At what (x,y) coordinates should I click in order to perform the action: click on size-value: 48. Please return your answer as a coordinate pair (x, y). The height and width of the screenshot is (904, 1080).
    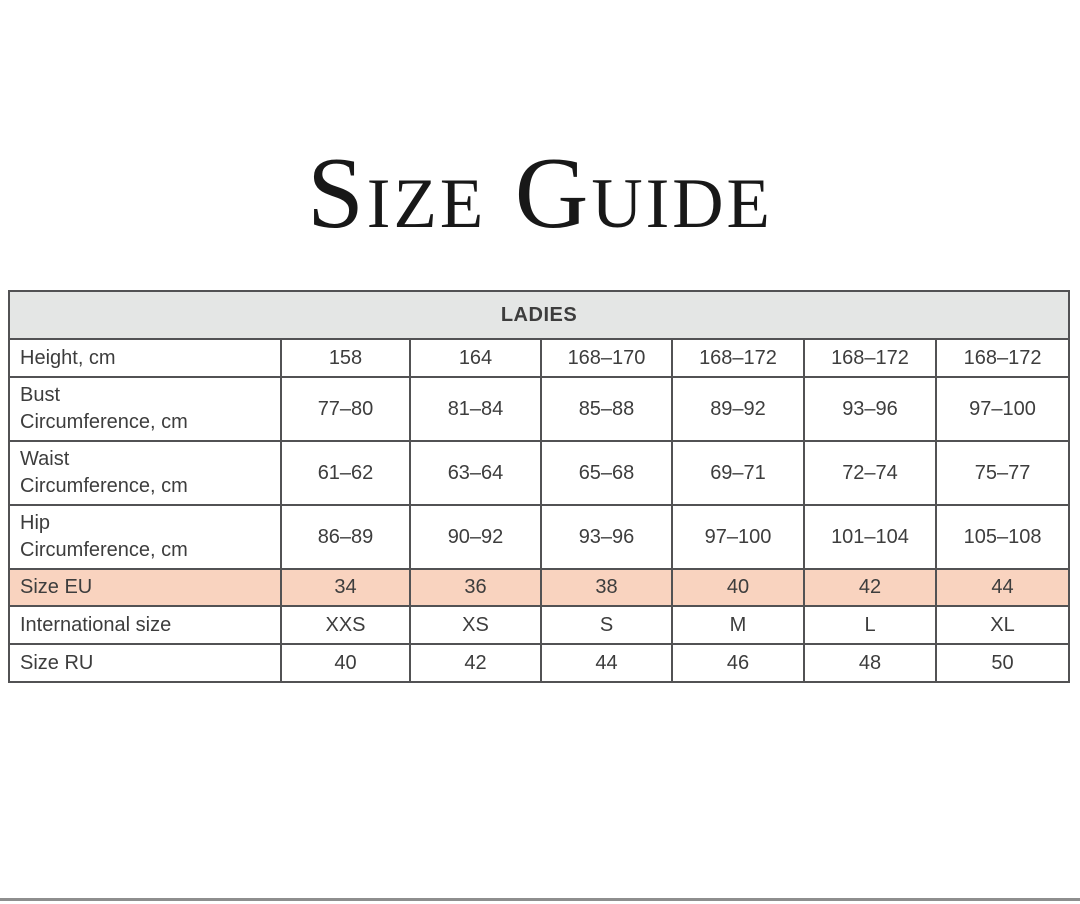
    Looking at the image, I should click on (870, 663).